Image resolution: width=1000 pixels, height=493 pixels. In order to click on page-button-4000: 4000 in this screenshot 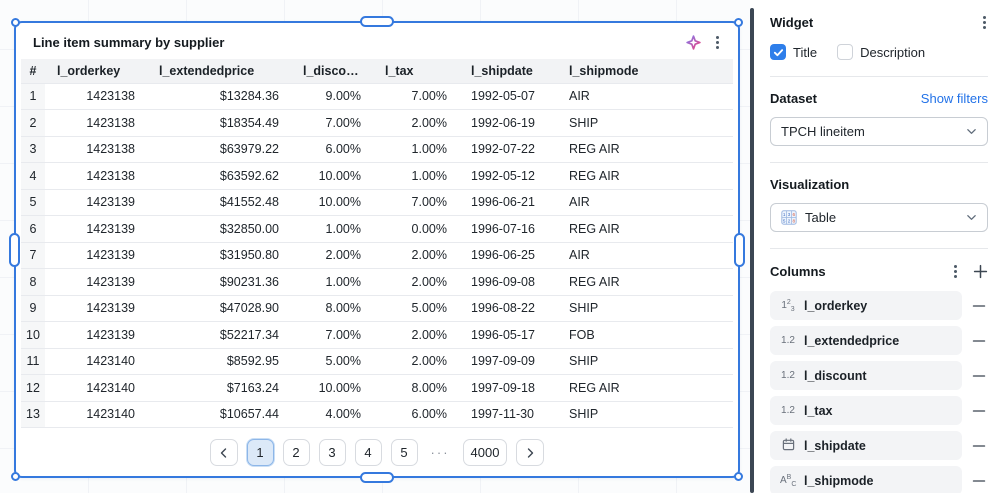, I will do `click(485, 452)`.